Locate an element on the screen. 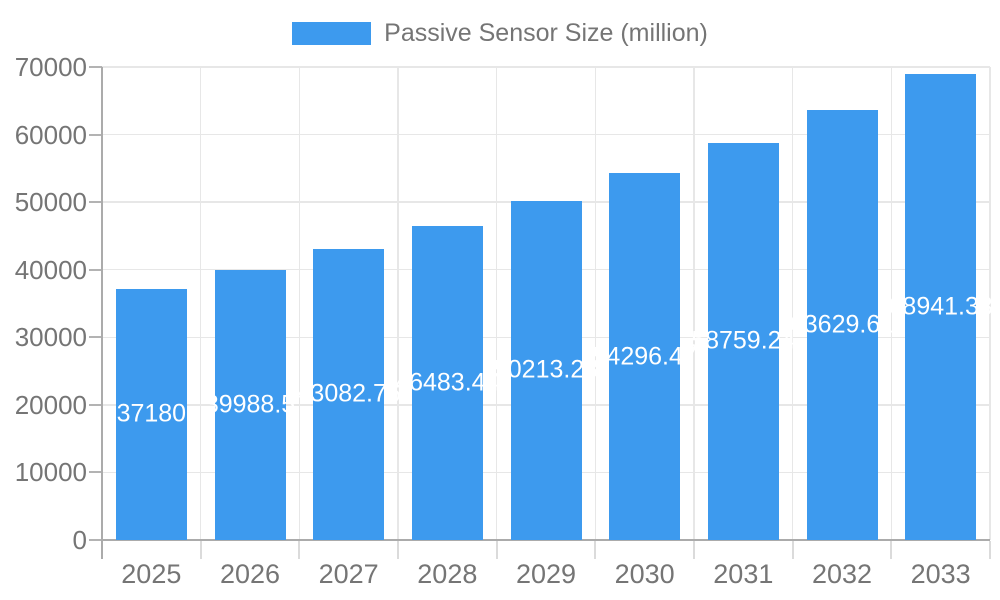  y-tick-label: 0 is located at coordinates (79, 540).